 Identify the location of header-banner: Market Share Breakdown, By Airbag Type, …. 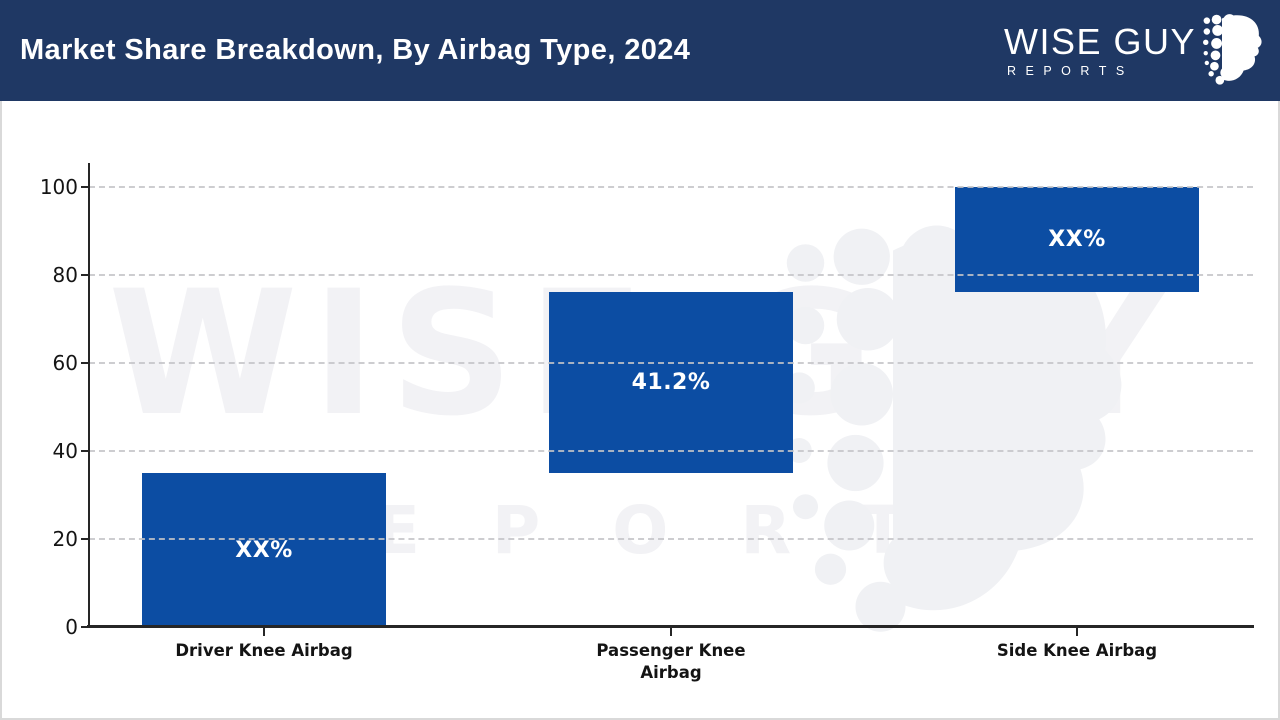
(640, 50).